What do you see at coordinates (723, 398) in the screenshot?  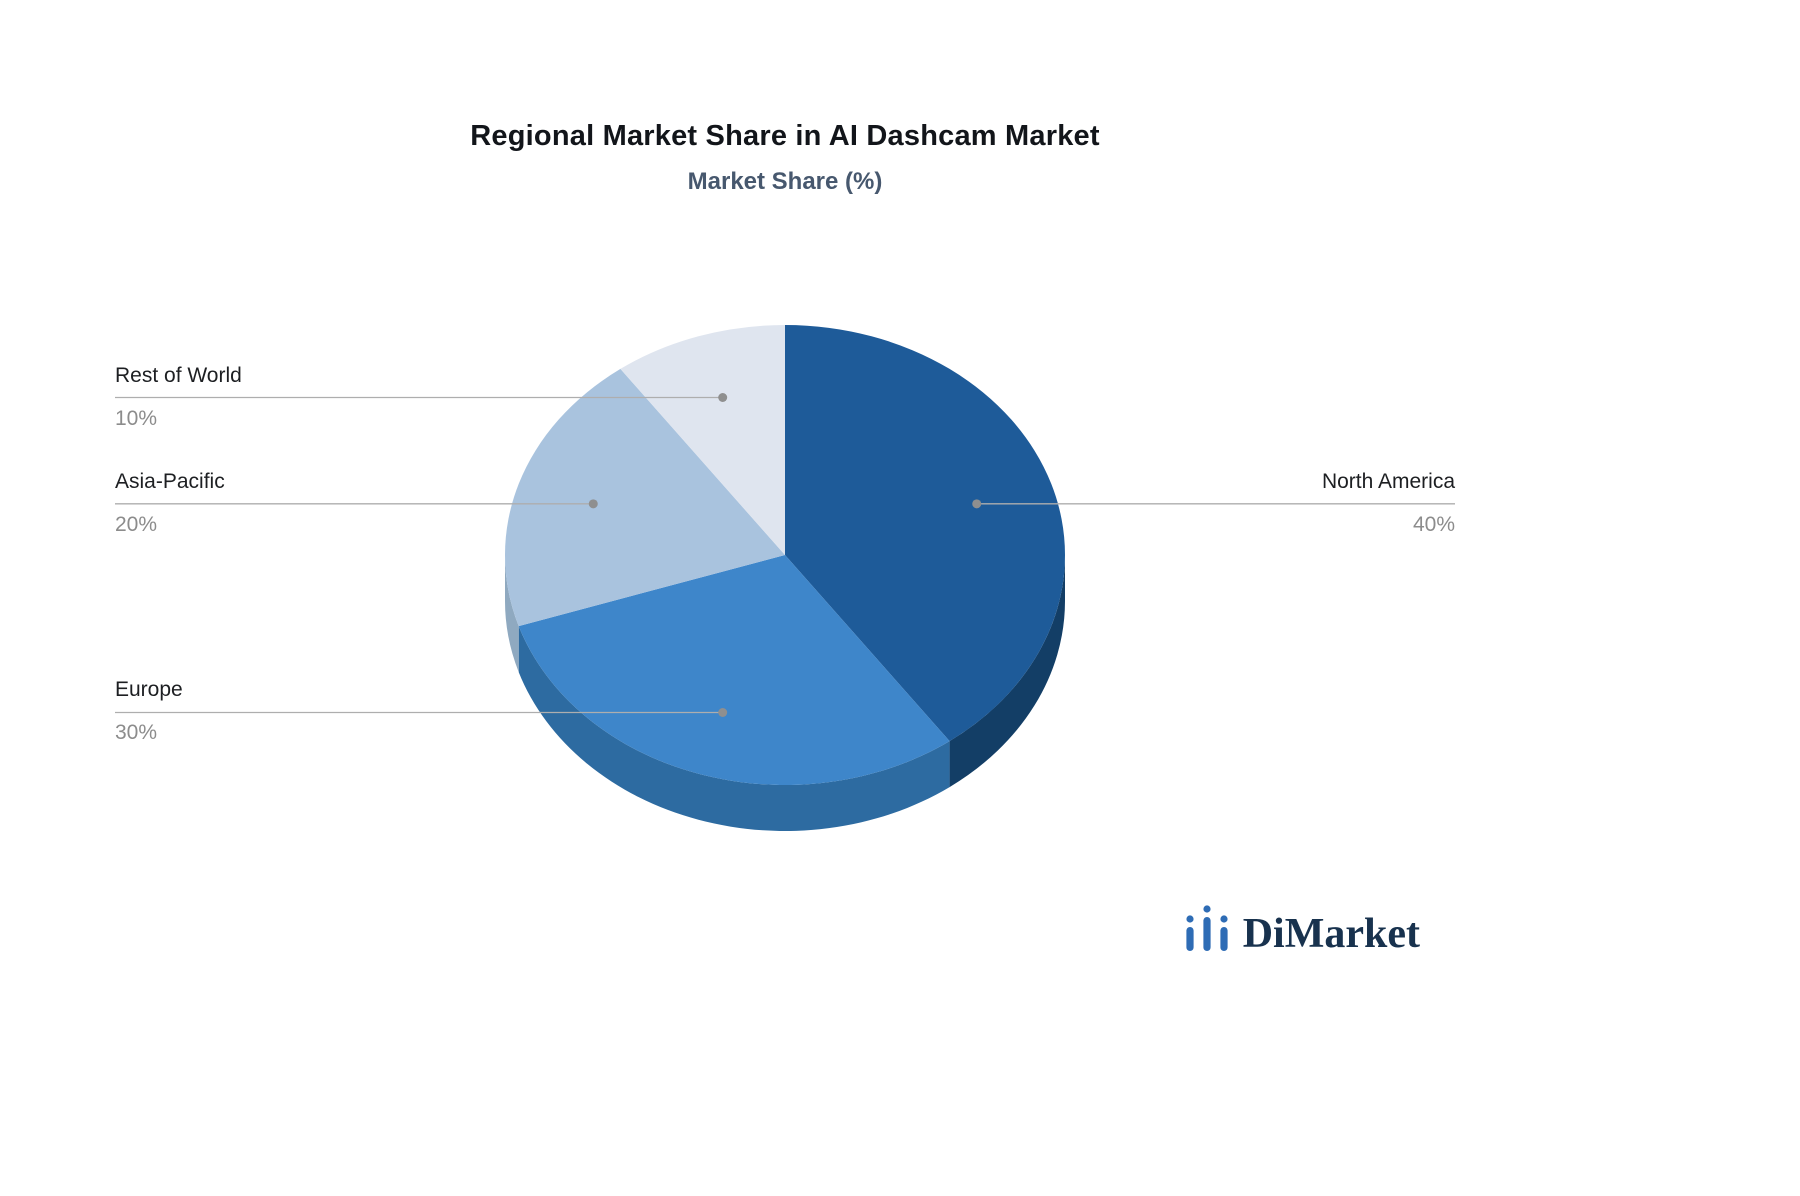 I see `leader-dot-rest-of-world` at bounding box center [723, 398].